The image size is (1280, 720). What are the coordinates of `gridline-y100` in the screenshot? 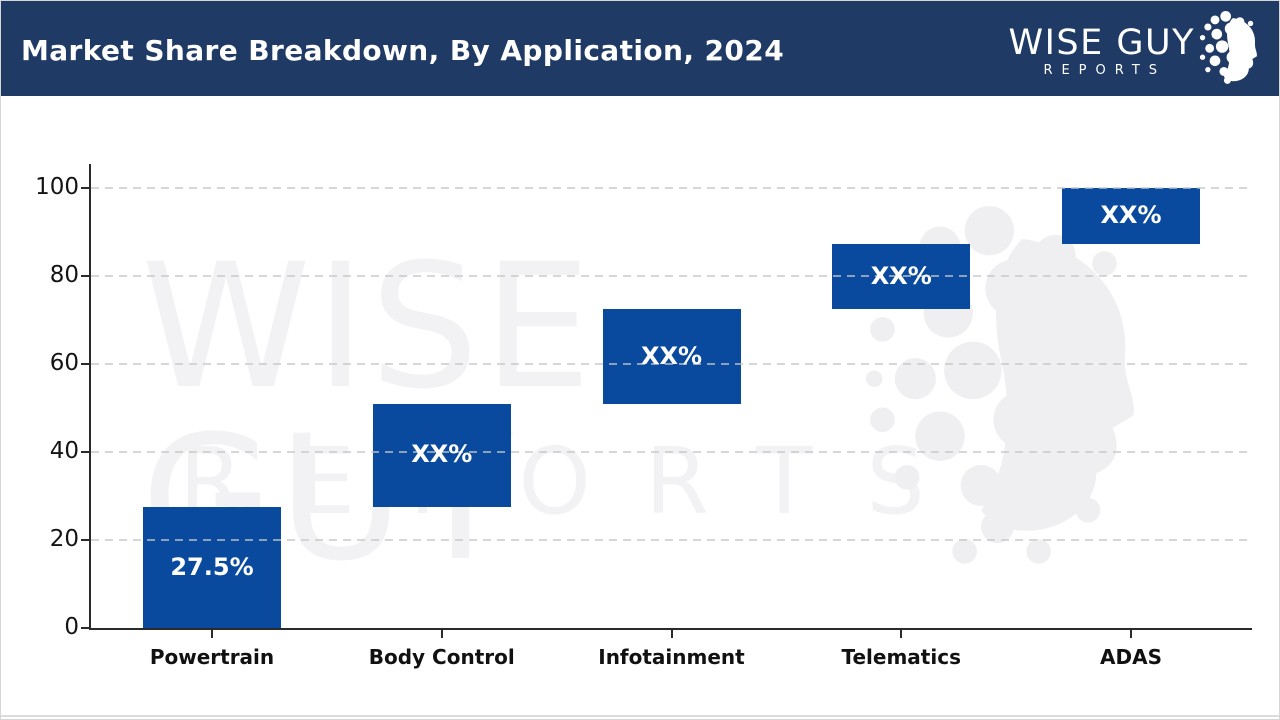 It's located at (671, 188).